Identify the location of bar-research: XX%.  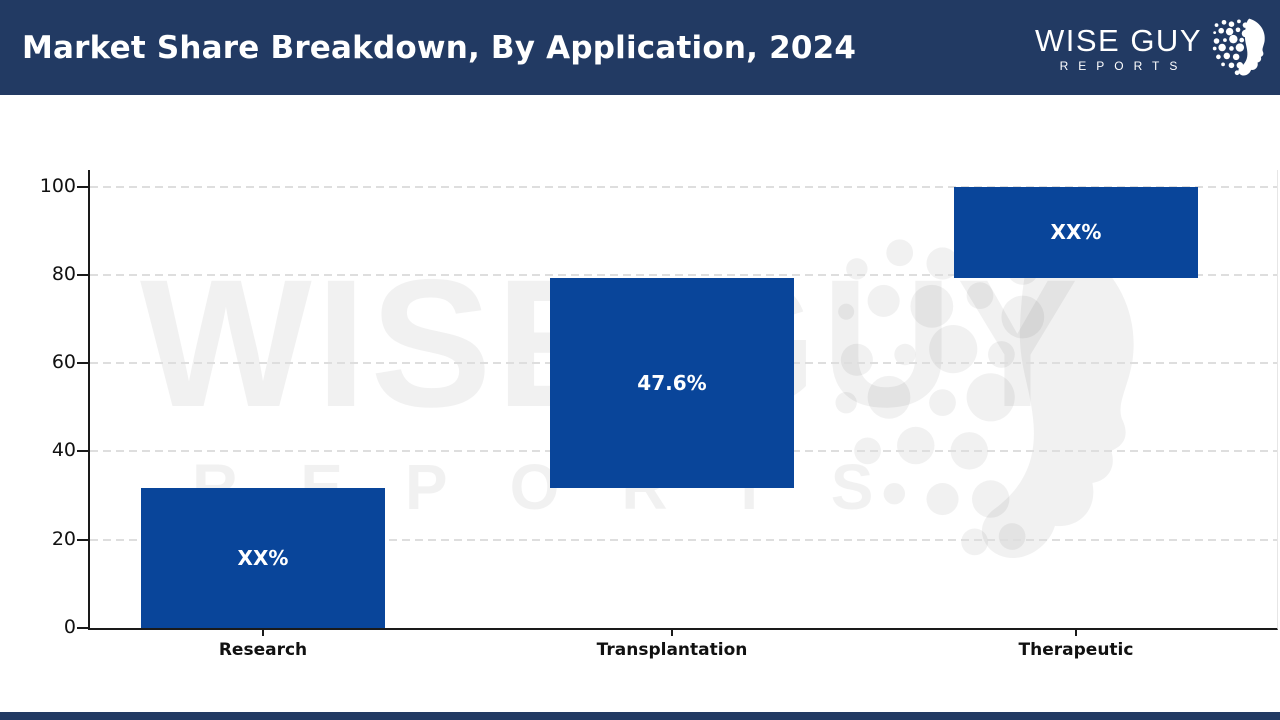
(263, 558).